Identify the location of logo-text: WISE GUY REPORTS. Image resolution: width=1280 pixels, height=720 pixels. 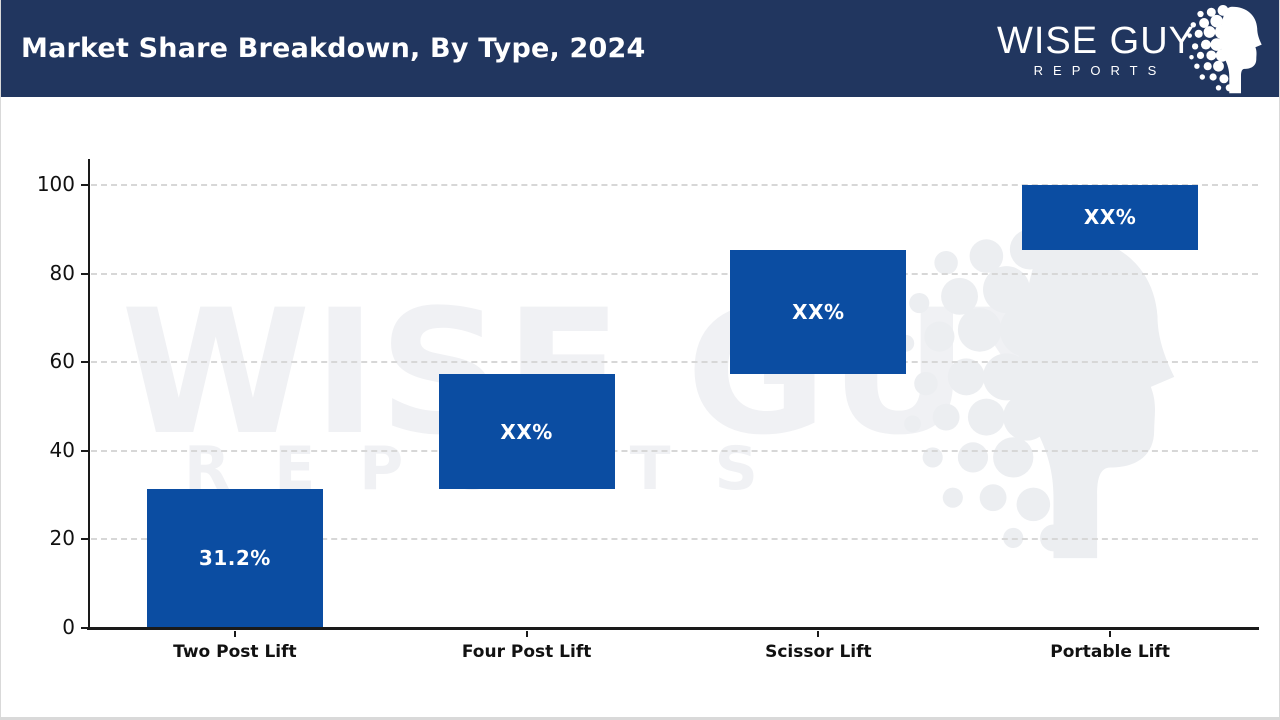
(1096, 49).